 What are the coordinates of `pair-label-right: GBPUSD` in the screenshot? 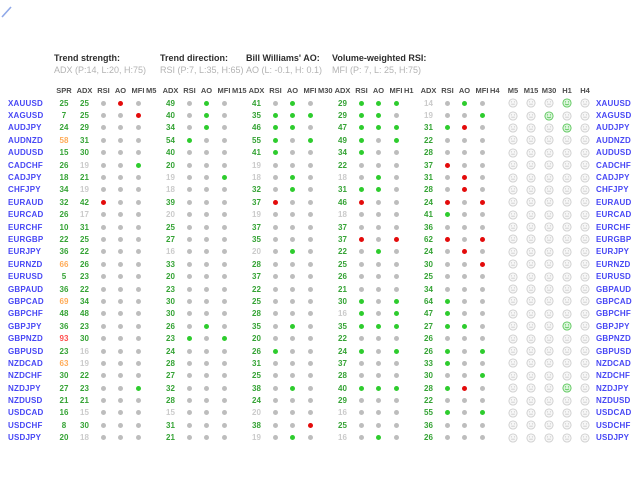 It's located at (614, 351).